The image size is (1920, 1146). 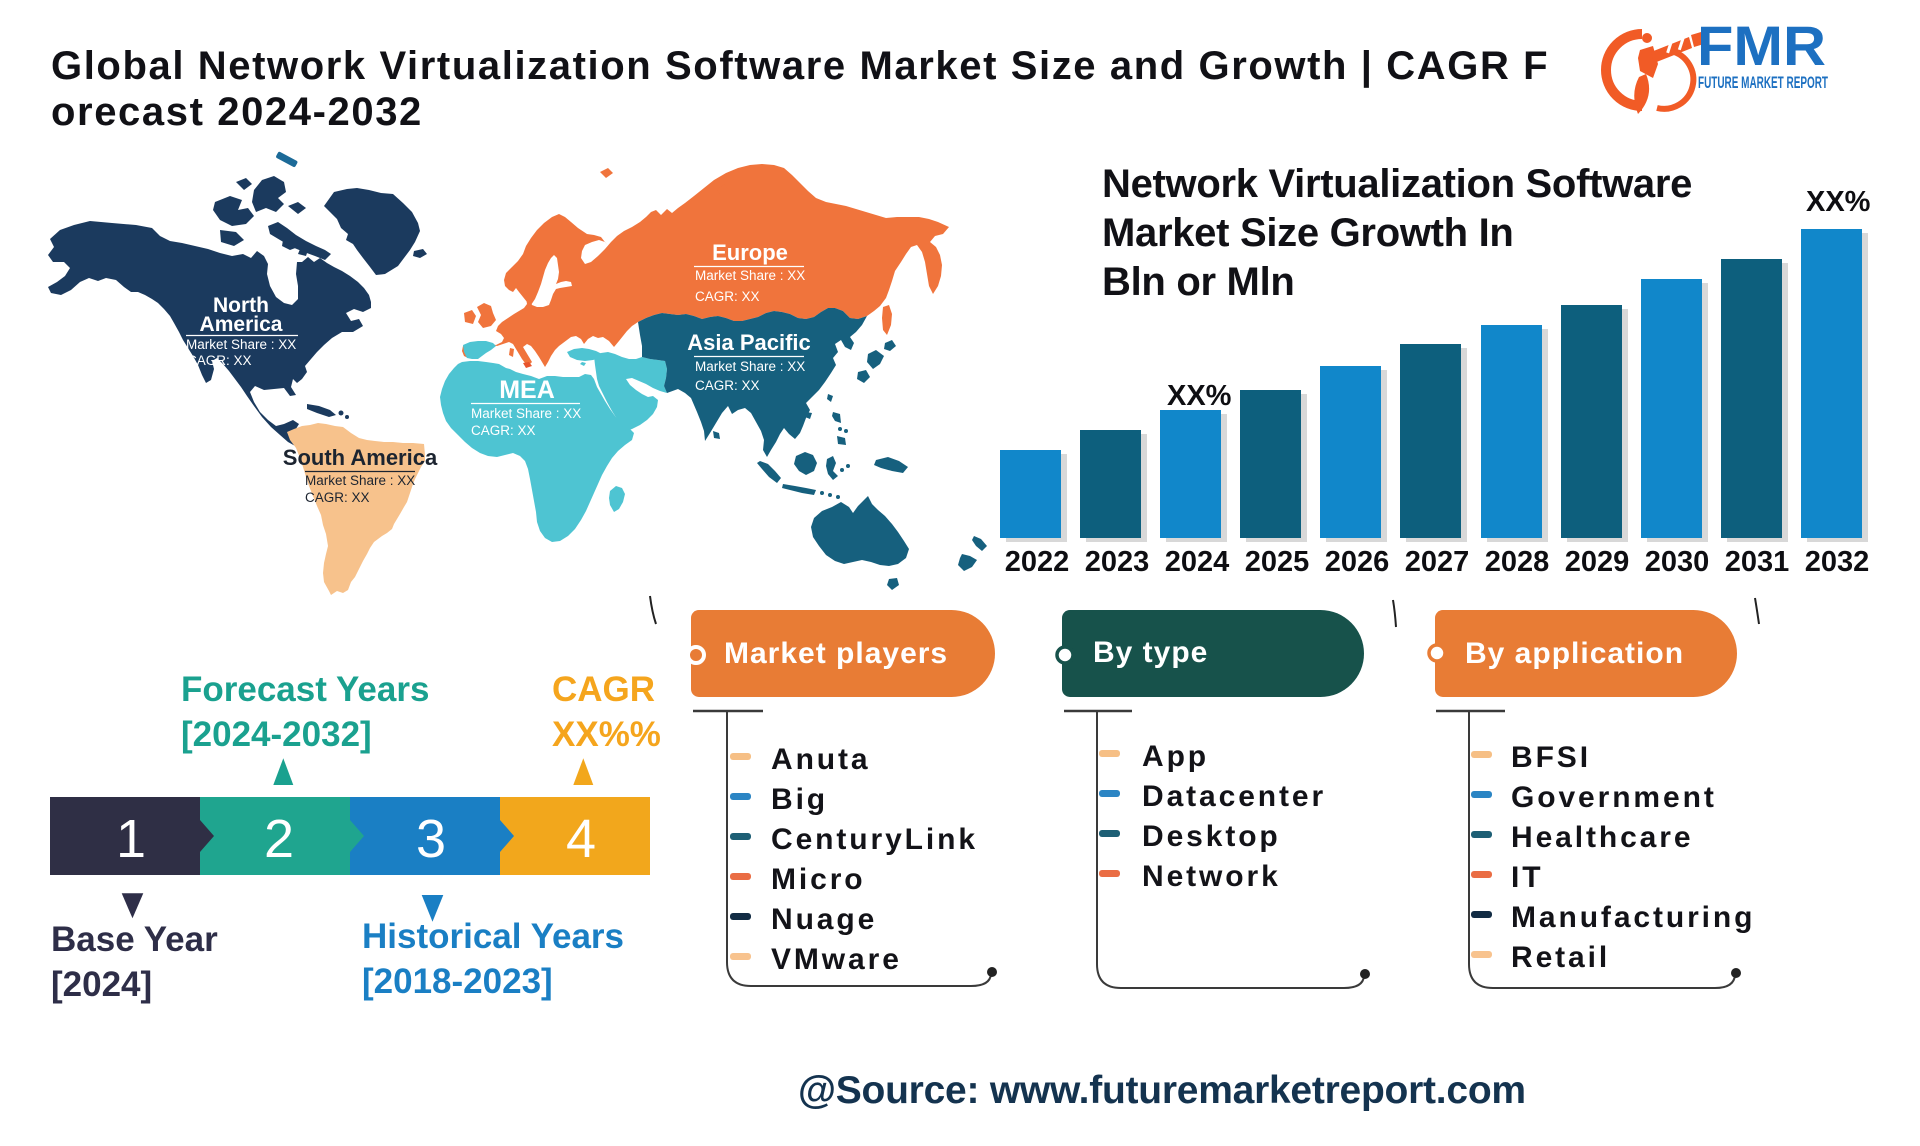 What do you see at coordinates (241, 305) in the screenshot?
I see `svg-text: North` at bounding box center [241, 305].